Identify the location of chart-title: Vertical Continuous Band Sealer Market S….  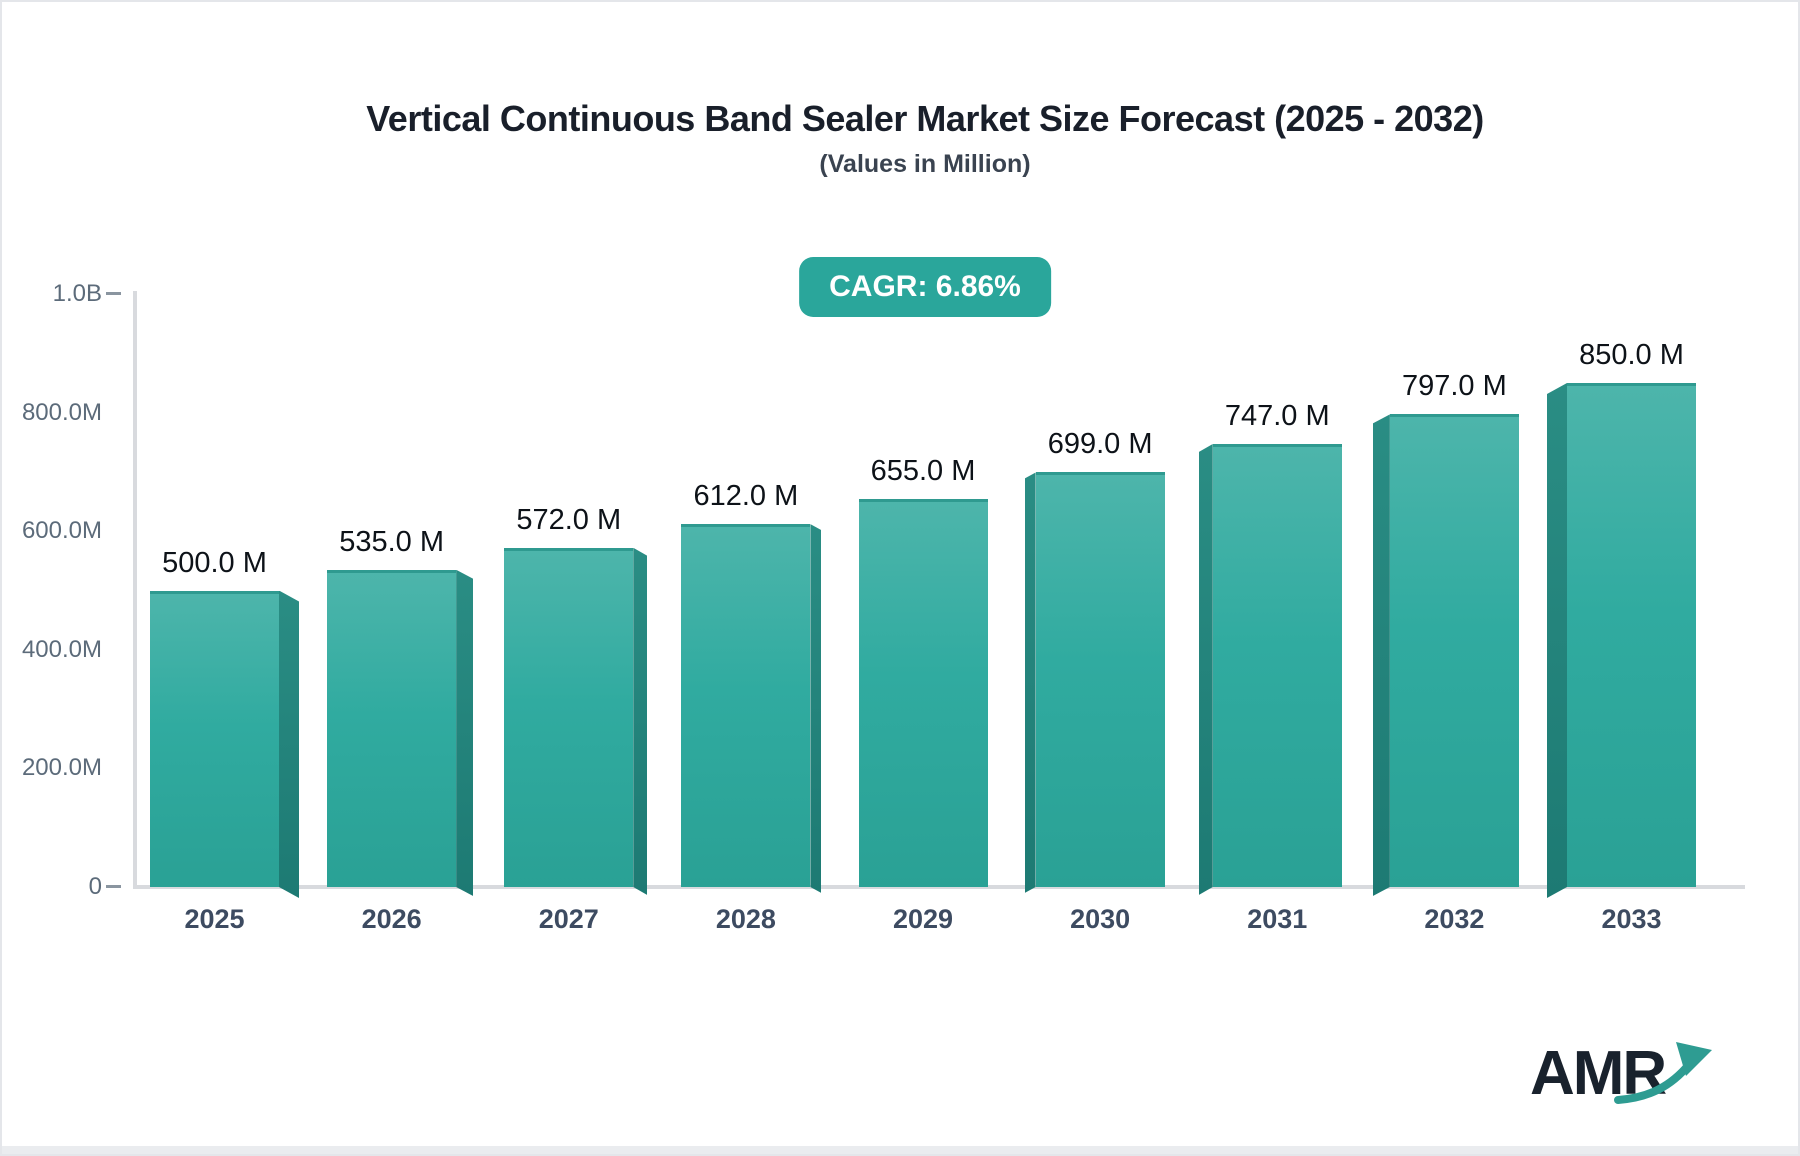
(925, 118).